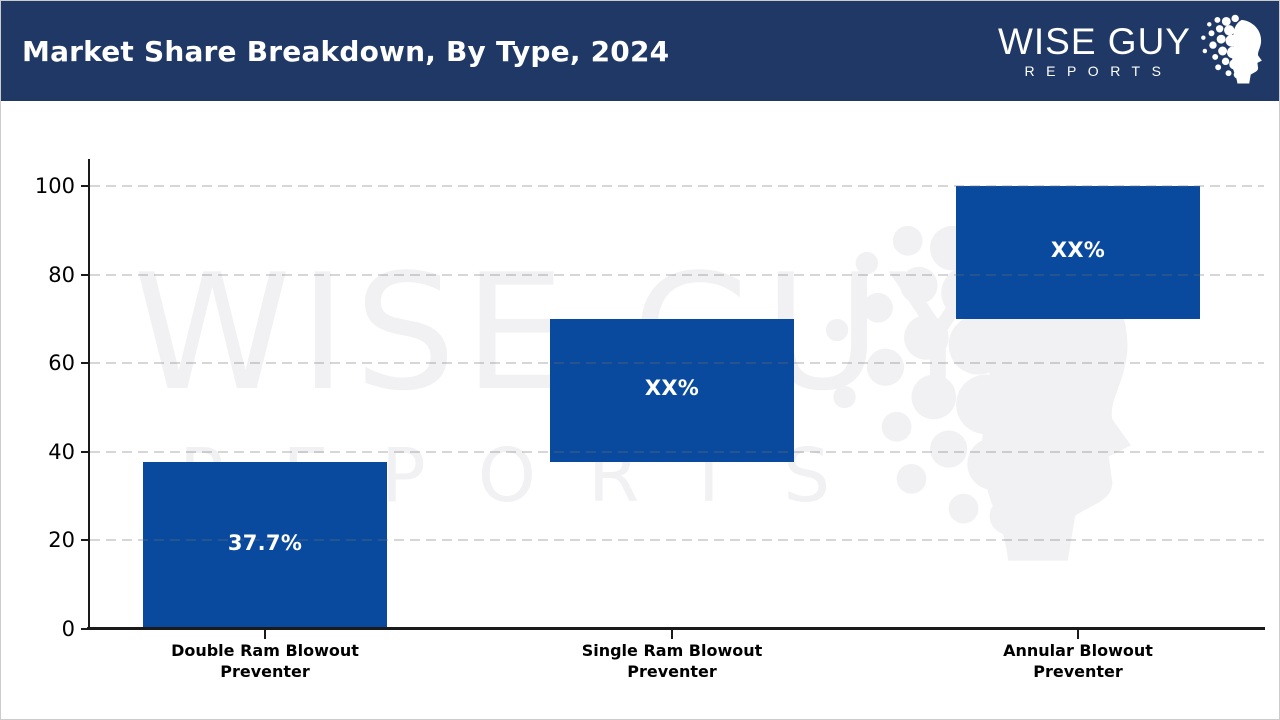  I want to click on y-tick-label: 100, so click(54, 186).